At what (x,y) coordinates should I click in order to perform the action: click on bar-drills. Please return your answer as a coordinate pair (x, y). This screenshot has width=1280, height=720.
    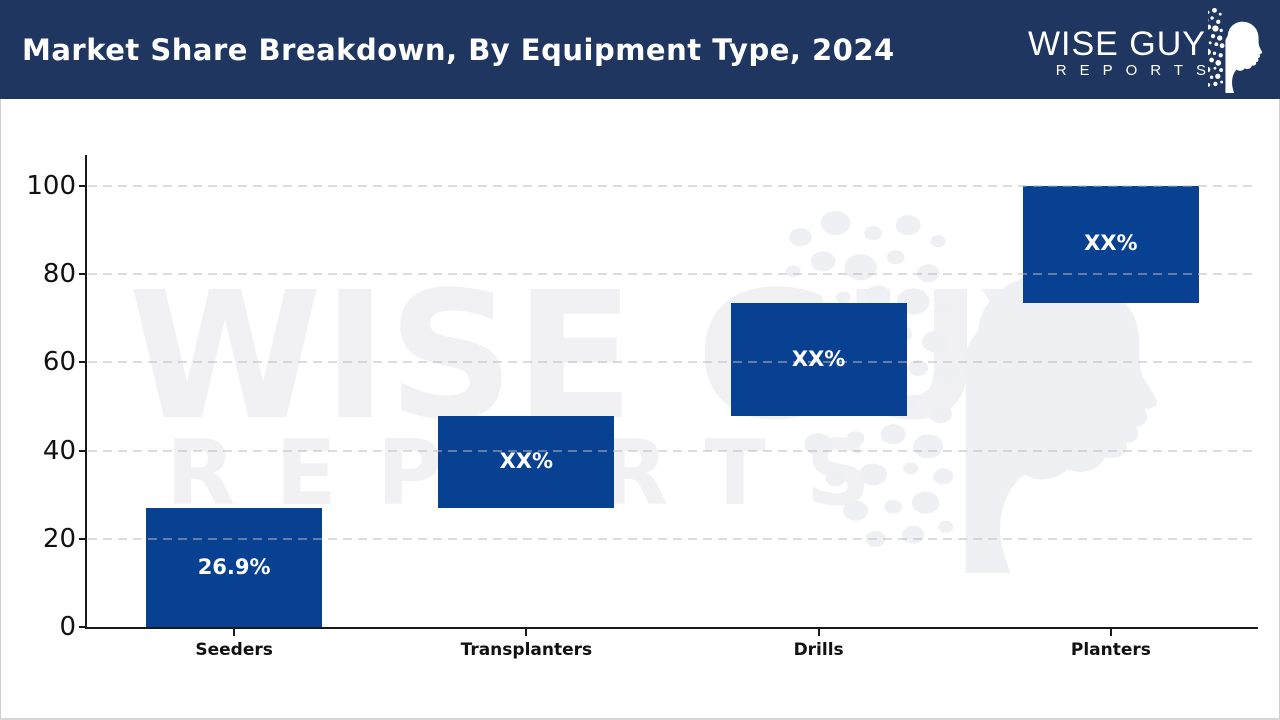
    Looking at the image, I should click on (818, 359).